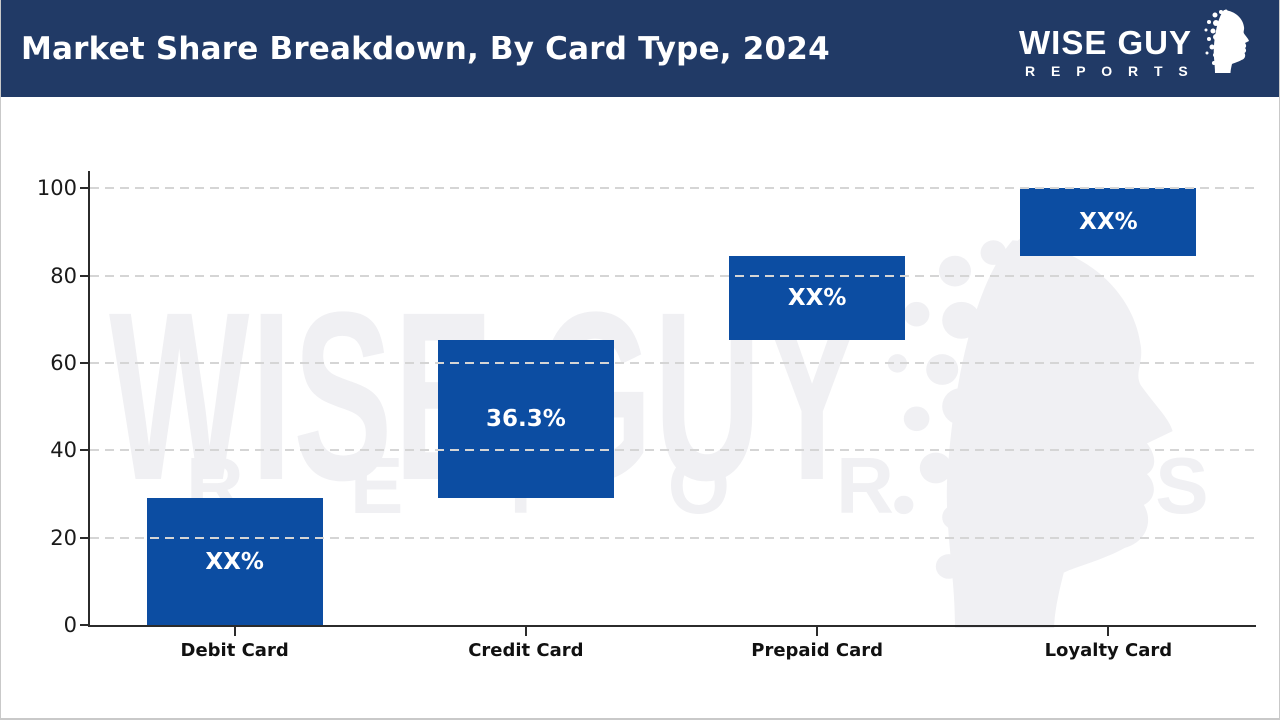 This screenshot has width=1280, height=720. Describe the element at coordinates (56, 188) in the screenshot. I see `y-tick-label: 100` at that location.